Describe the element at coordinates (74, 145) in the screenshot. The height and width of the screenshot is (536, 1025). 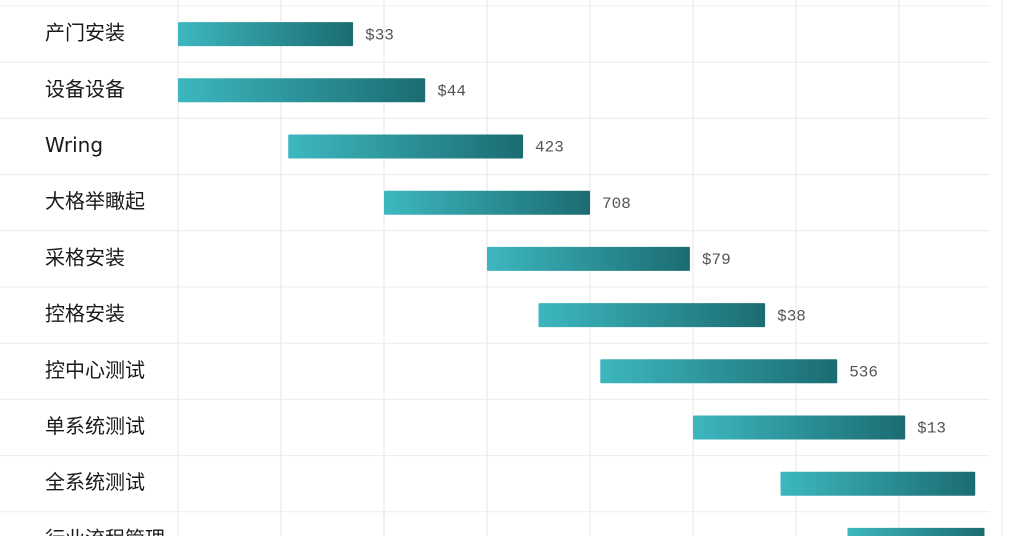
I see `category-label: Wring` at that location.